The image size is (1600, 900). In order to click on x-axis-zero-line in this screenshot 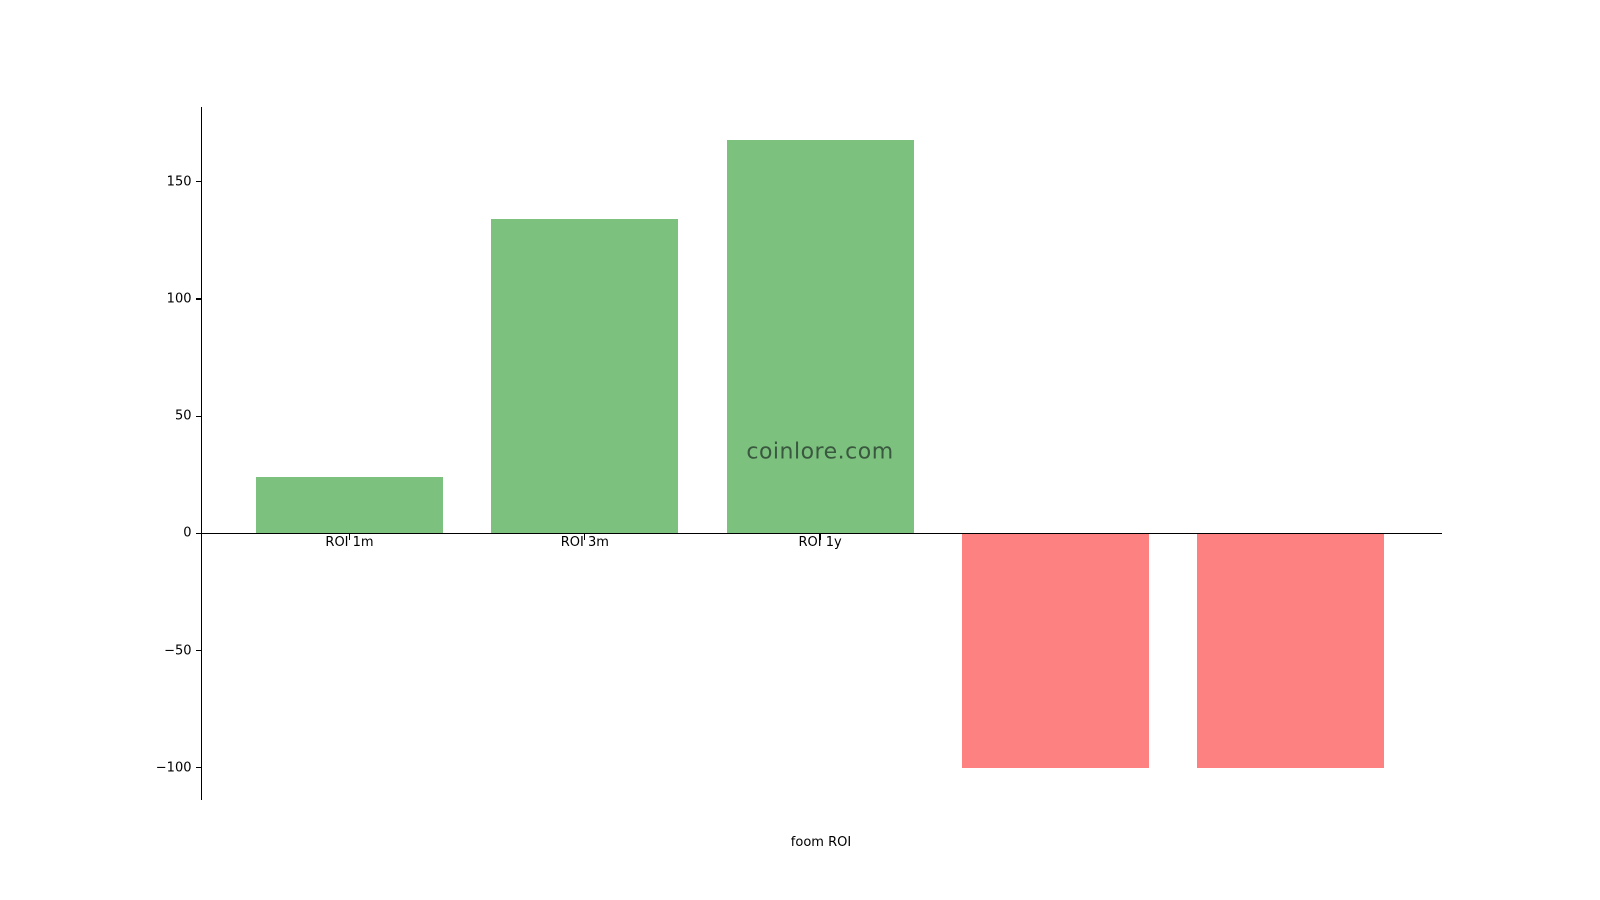, I will do `click(821, 533)`.